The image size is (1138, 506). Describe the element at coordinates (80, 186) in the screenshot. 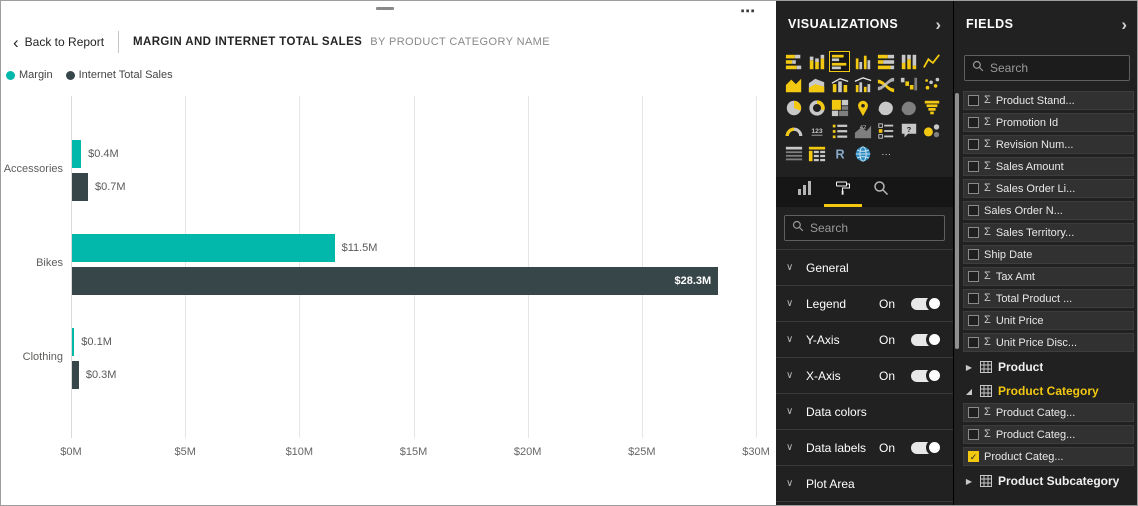

I see `bar-internet-total-sales-accessories` at that location.